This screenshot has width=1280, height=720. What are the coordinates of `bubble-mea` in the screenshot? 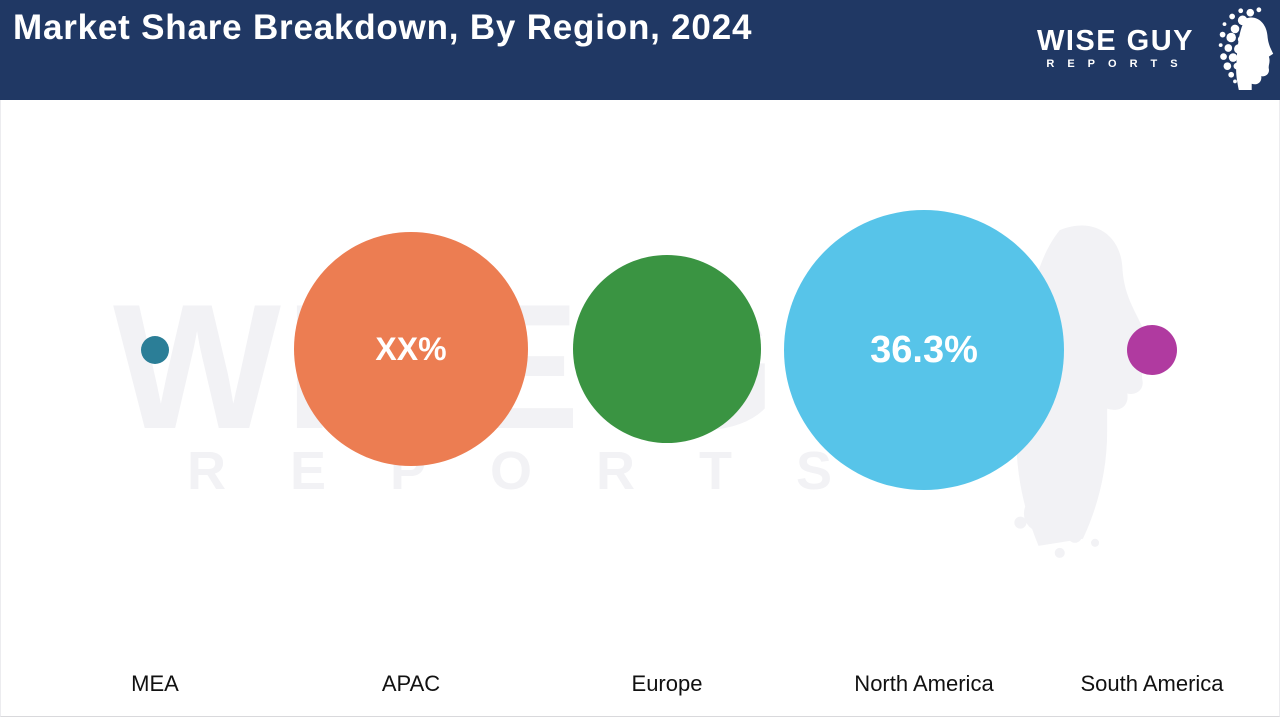 It's located at (155, 350).